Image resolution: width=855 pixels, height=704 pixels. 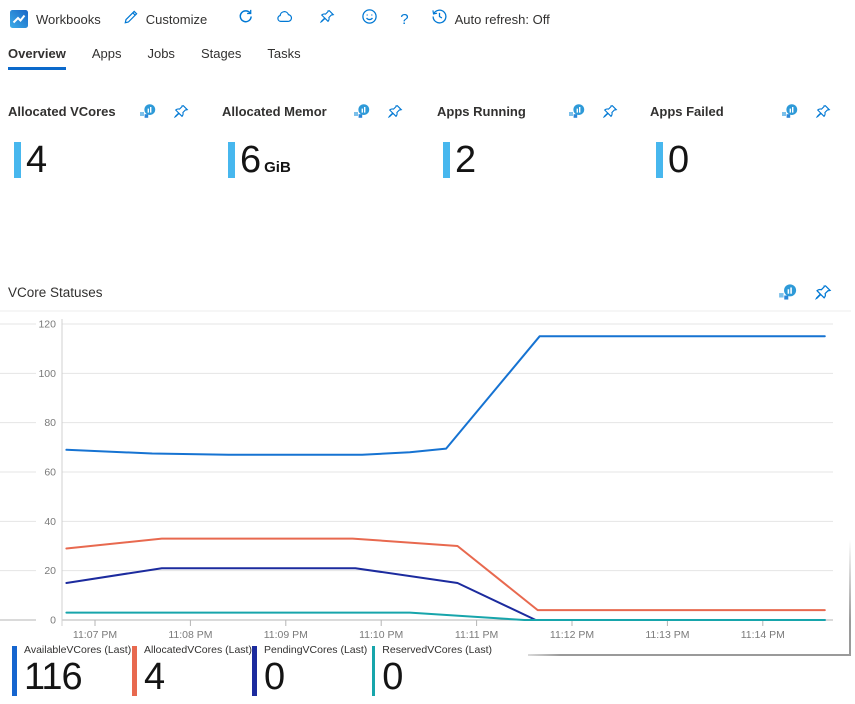 What do you see at coordinates (131, 19) in the screenshot?
I see `edit-pencil-icon` at bounding box center [131, 19].